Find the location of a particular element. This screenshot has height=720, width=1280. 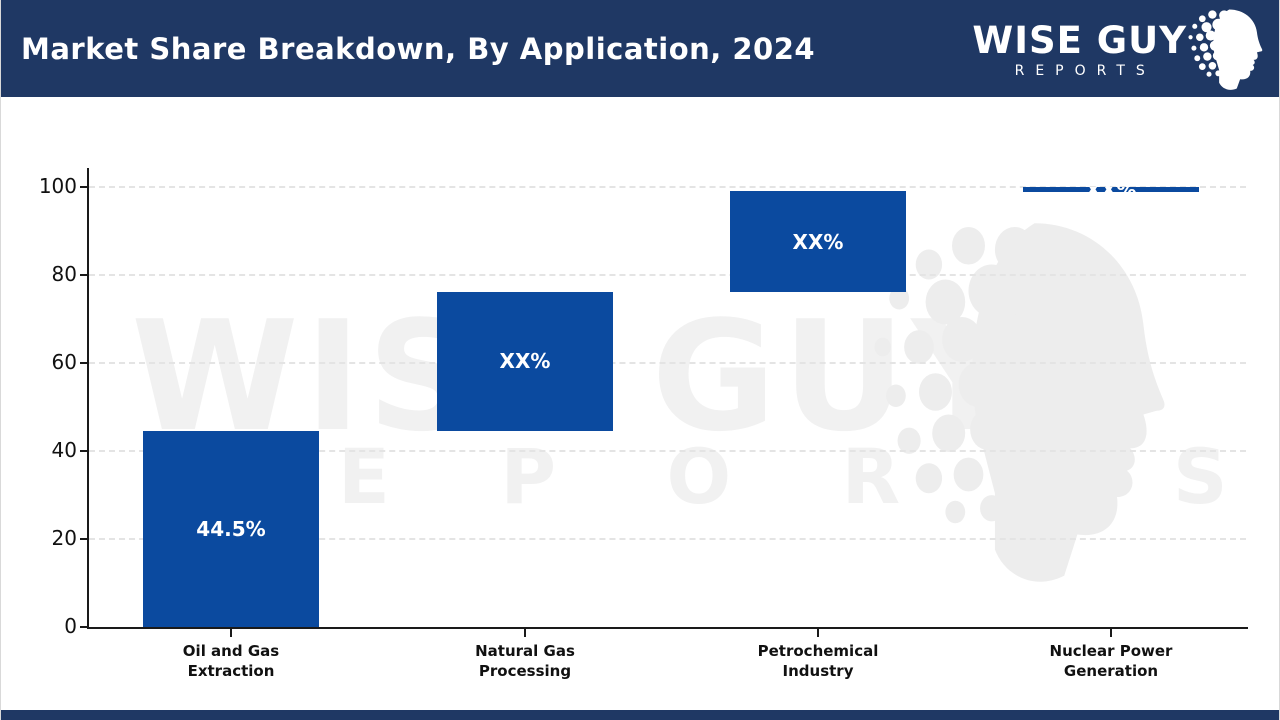

brand-logo-text: WISE GUY REPORTS is located at coordinates (1079, 49).